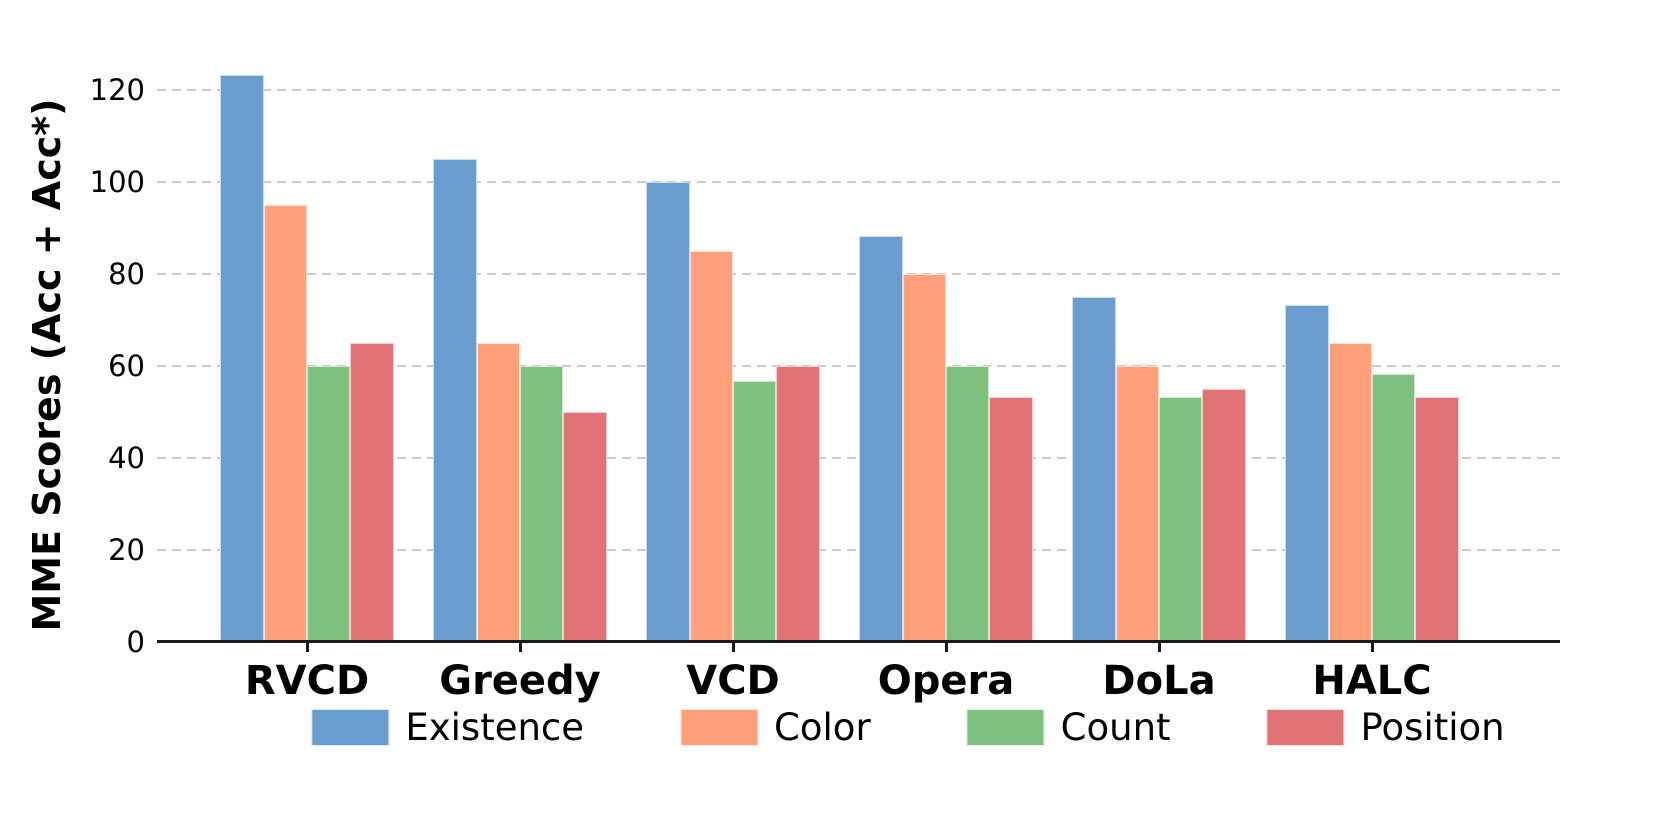 This screenshot has height=830, width=1661. I want to click on legend-item-existence: Existence, so click(447, 727).